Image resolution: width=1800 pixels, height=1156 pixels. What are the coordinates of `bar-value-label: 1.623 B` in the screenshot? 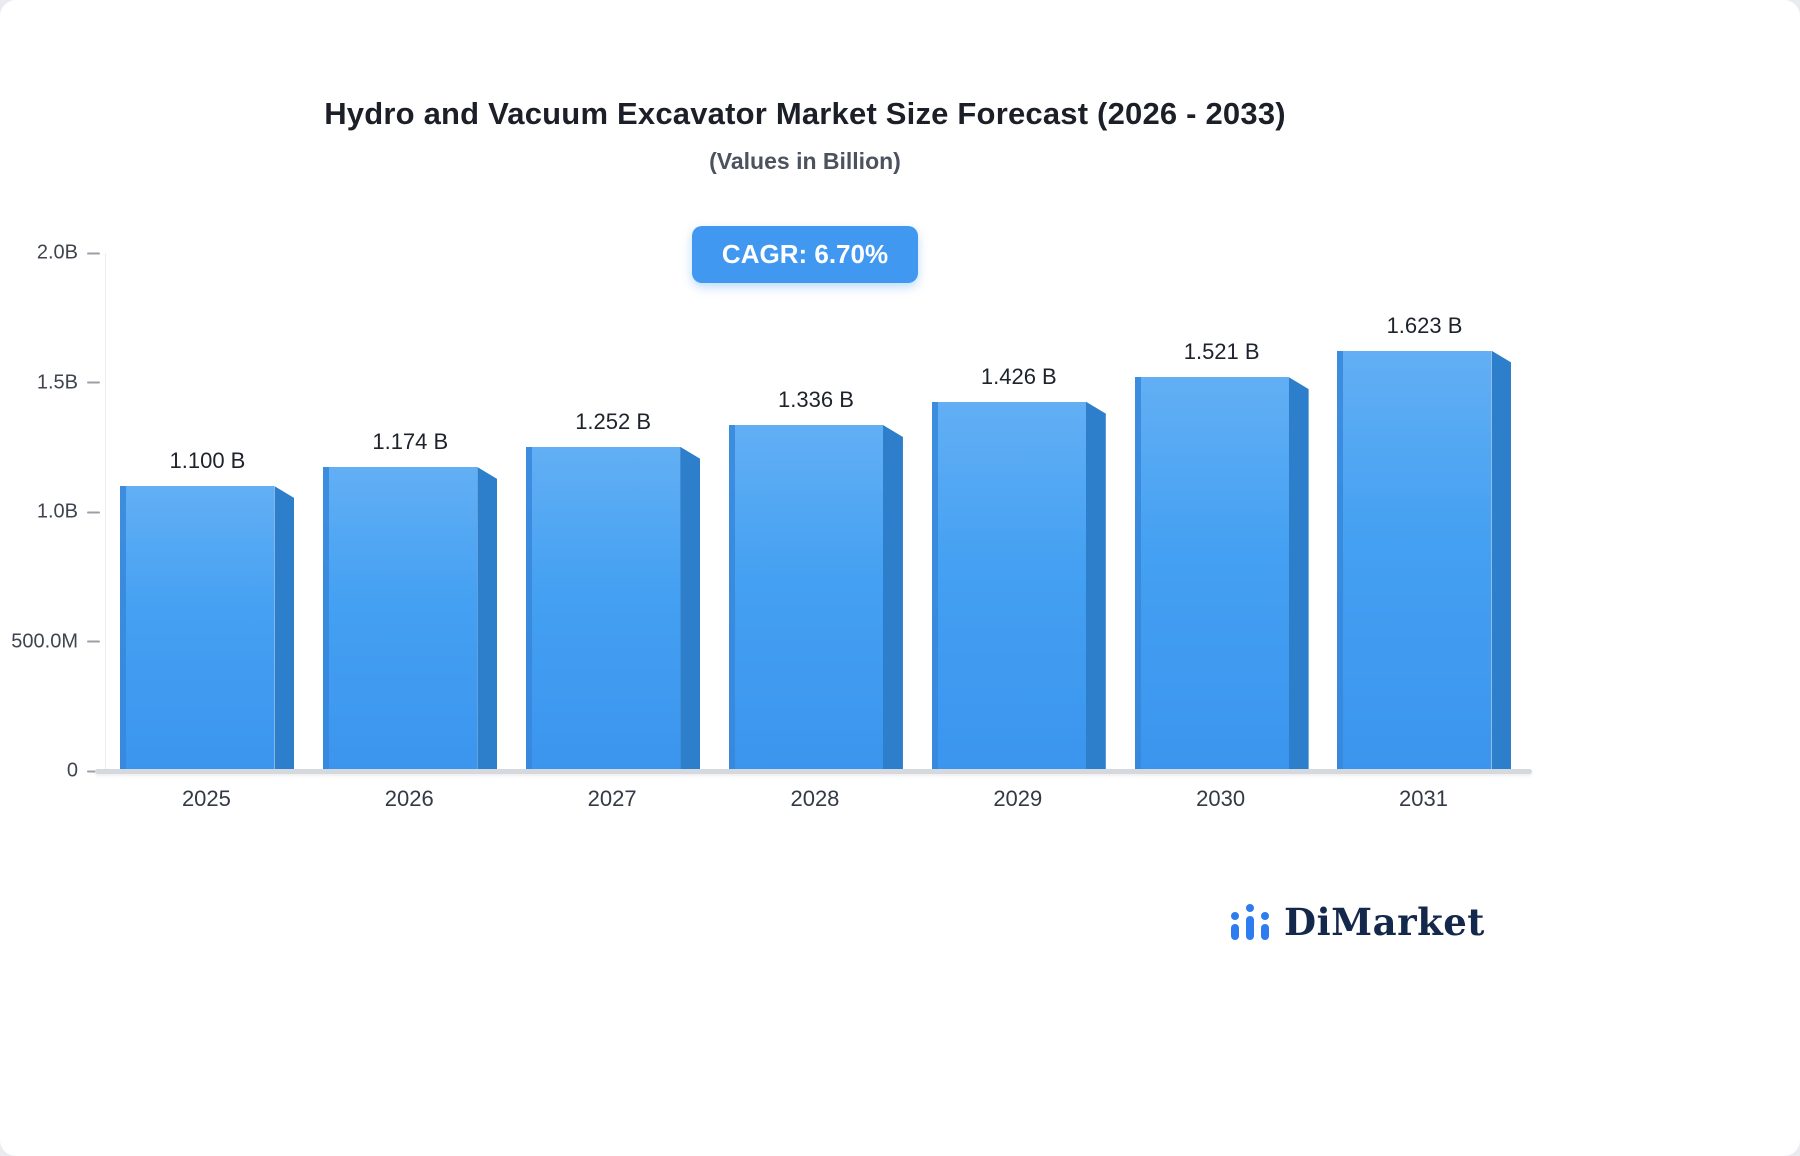 It's located at (1424, 325).